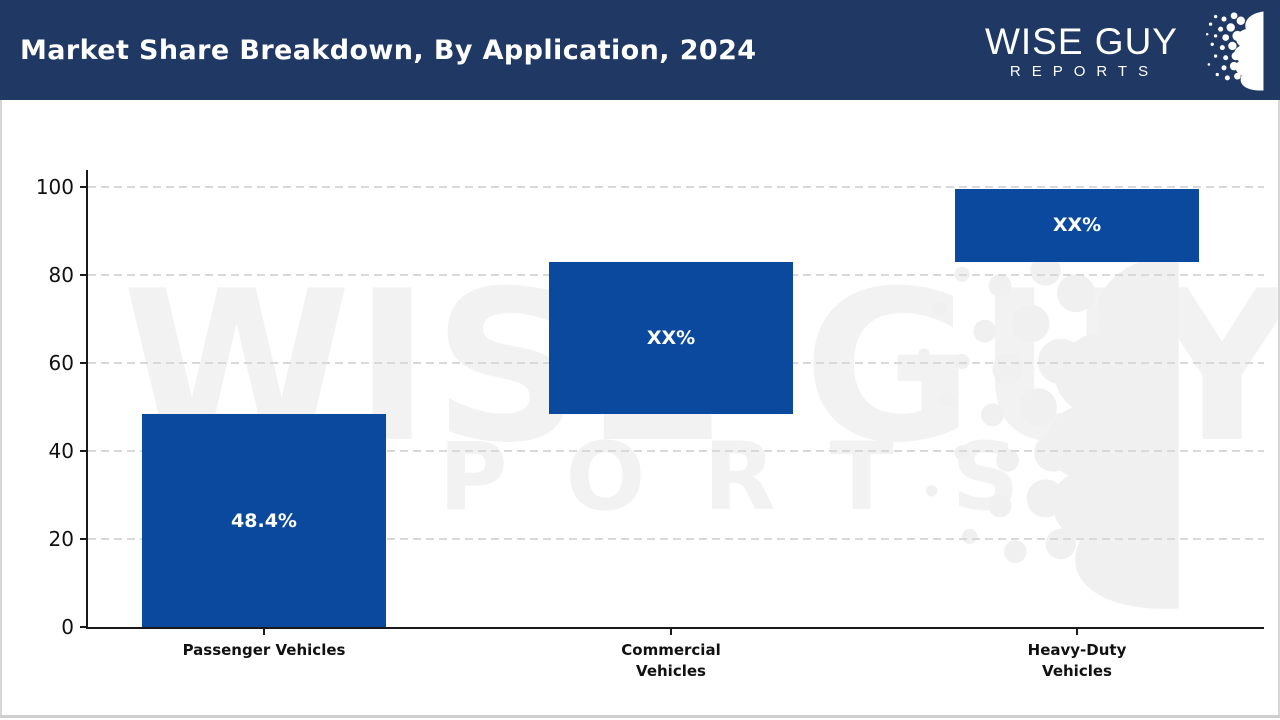 Image resolution: width=1280 pixels, height=720 pixels. What do you see at coordinates (61, 451) in the screenshot?
I see `y-tick-label: 40` at bounding box center [61, 451].